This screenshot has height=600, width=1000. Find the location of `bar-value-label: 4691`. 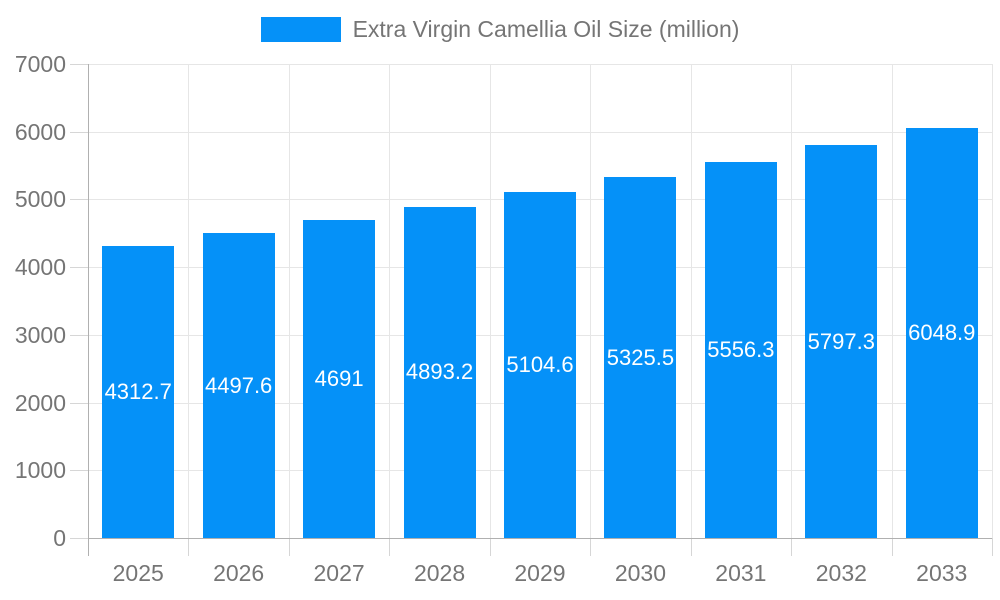

bar-value-label: 4691 is located at coordinates (339, 379).